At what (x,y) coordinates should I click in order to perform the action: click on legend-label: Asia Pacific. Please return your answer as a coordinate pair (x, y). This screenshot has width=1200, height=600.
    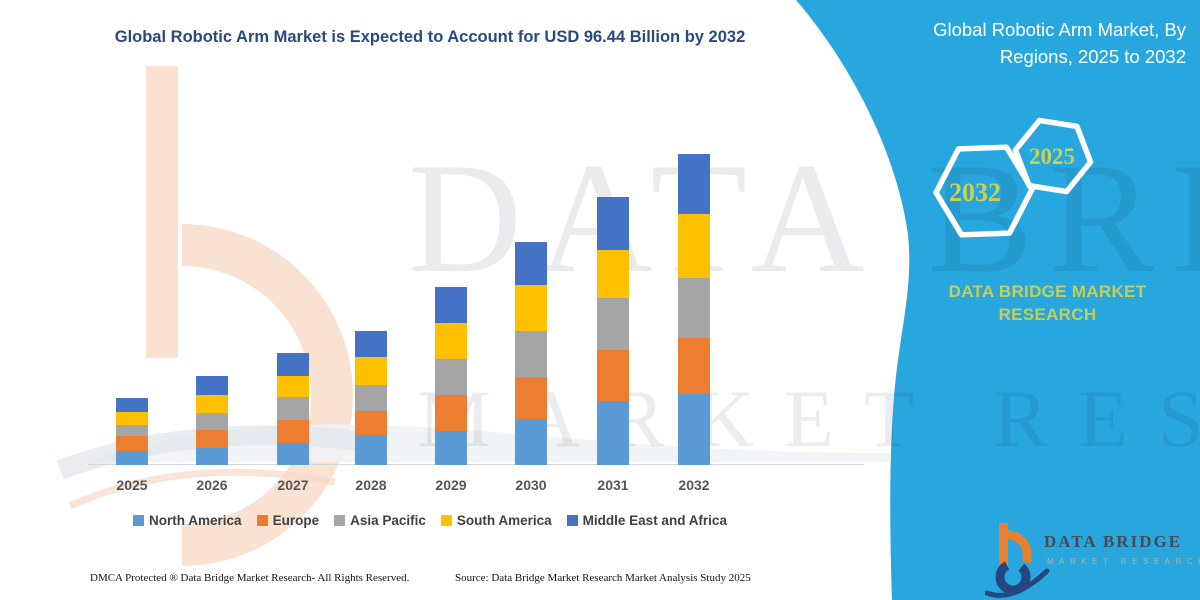
    Looking at the image, I should click on (388, 520).